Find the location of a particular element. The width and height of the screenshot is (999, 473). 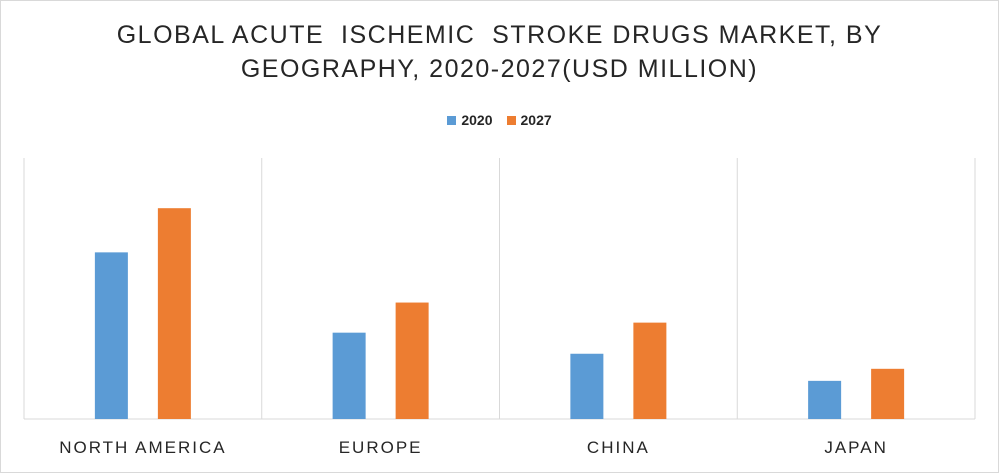

legend-item-2020: 2020 is located at coordinates (470, 120).